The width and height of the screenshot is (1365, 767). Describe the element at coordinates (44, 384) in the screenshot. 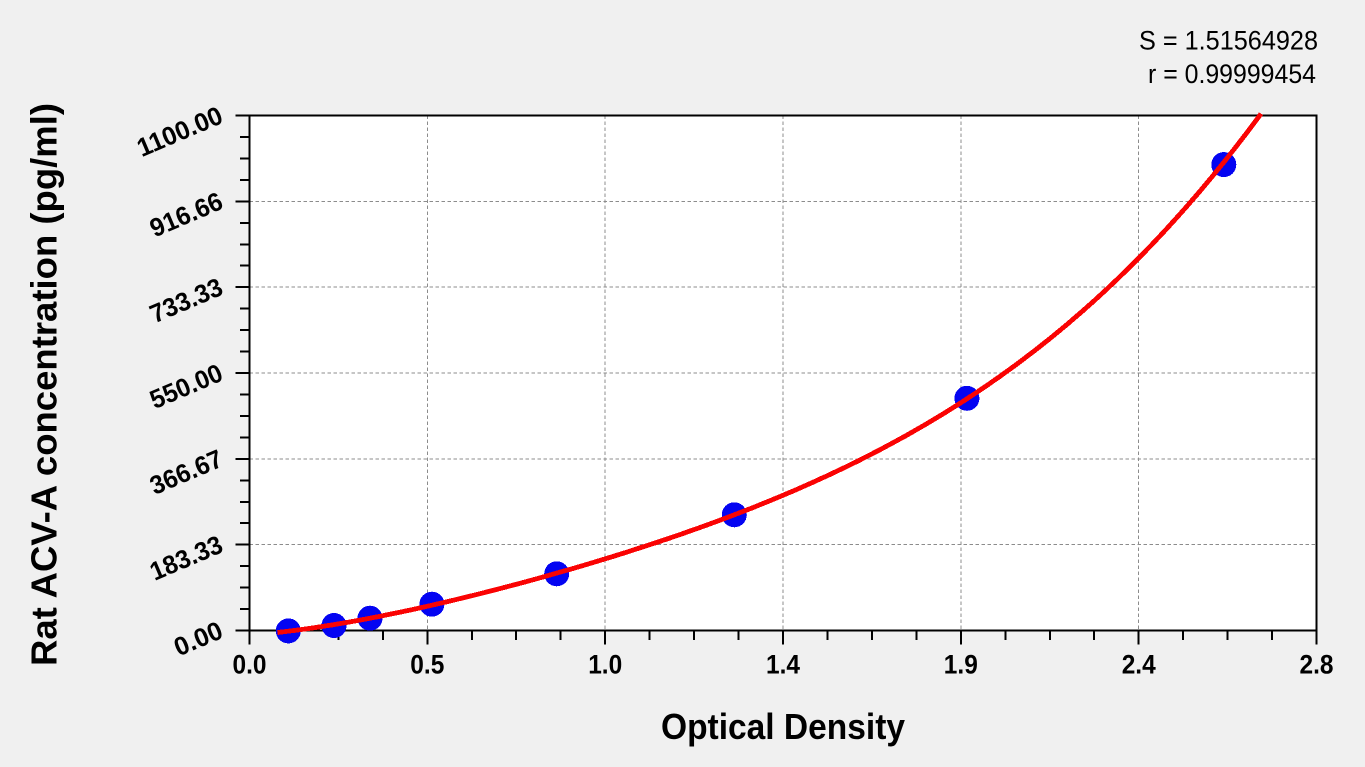

I see `svg-text:Rat ACV-A concentration (pg/ml: Rat ACV-A concentration (pg/ml)` at that location.